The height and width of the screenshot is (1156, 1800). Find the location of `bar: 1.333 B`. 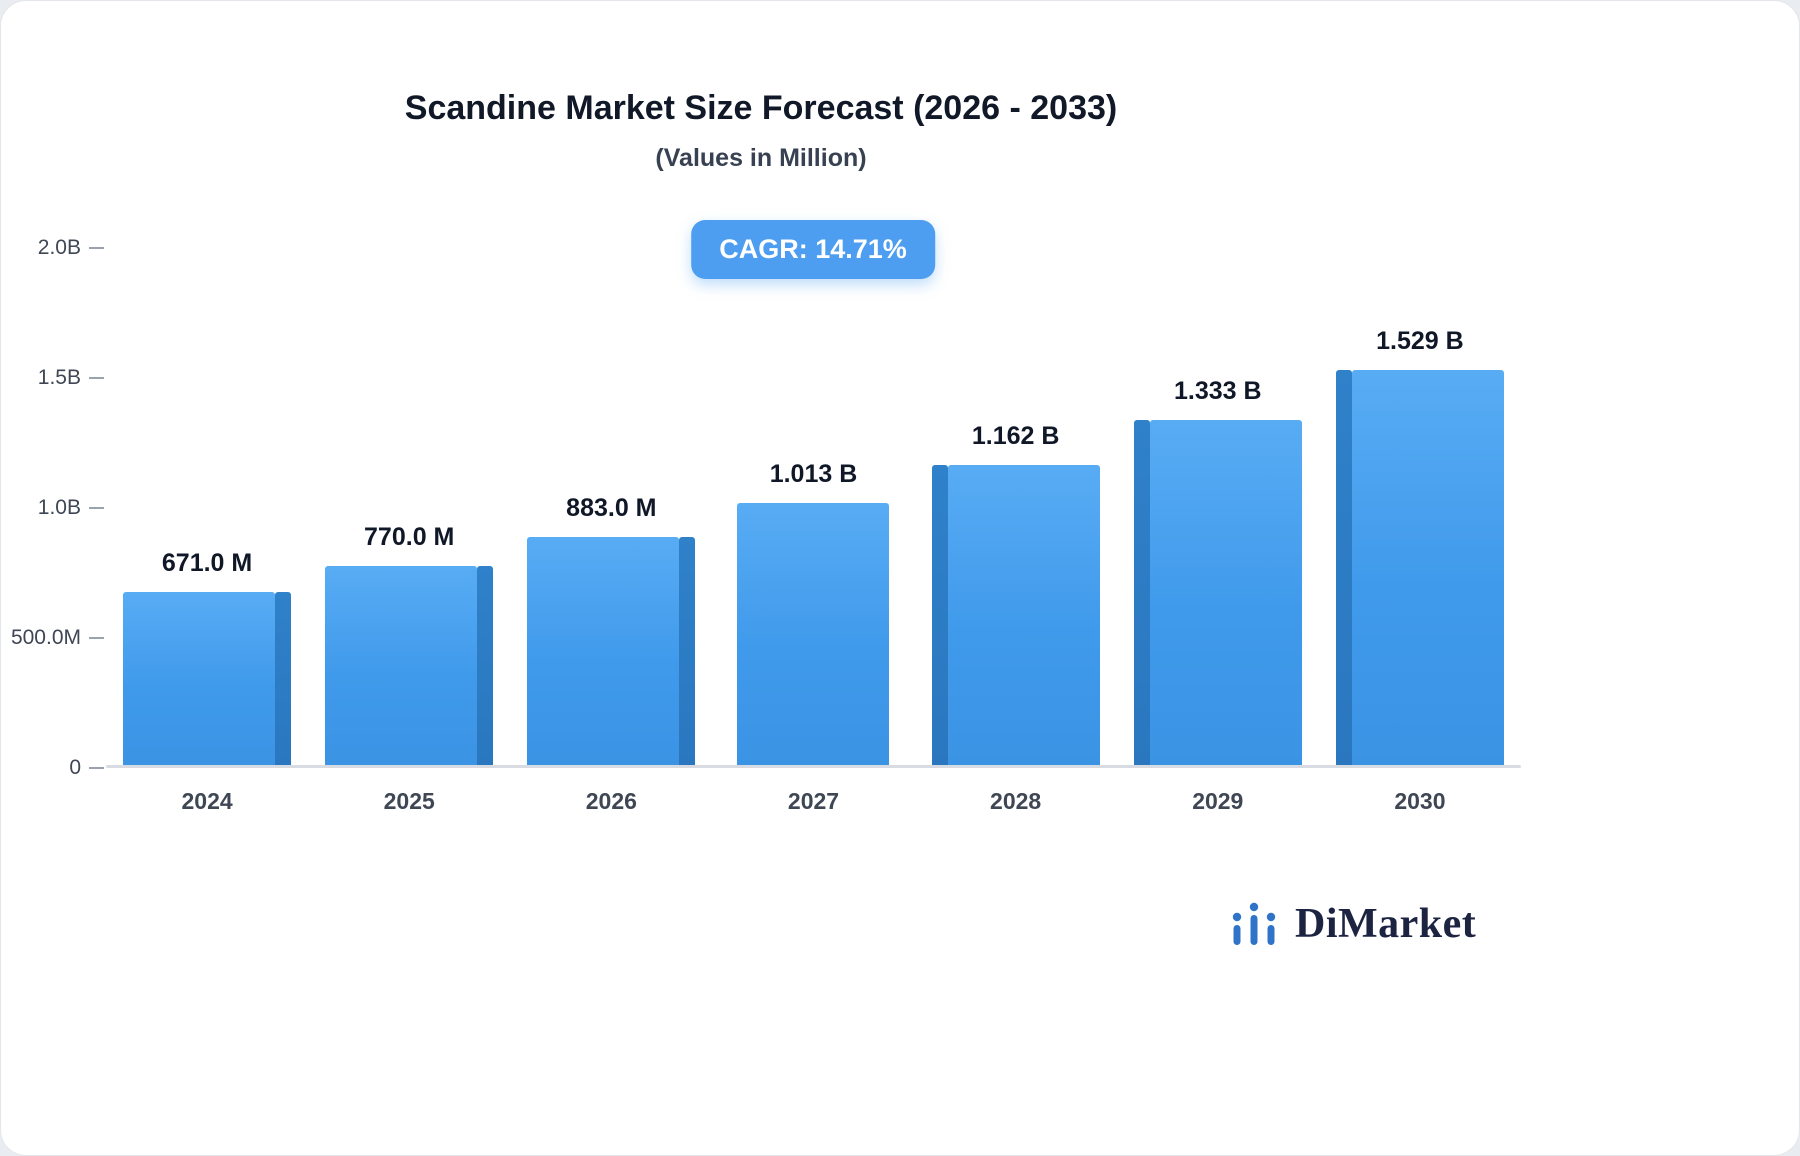

bar: 1.333 B is located at coordinates (1217, 571).